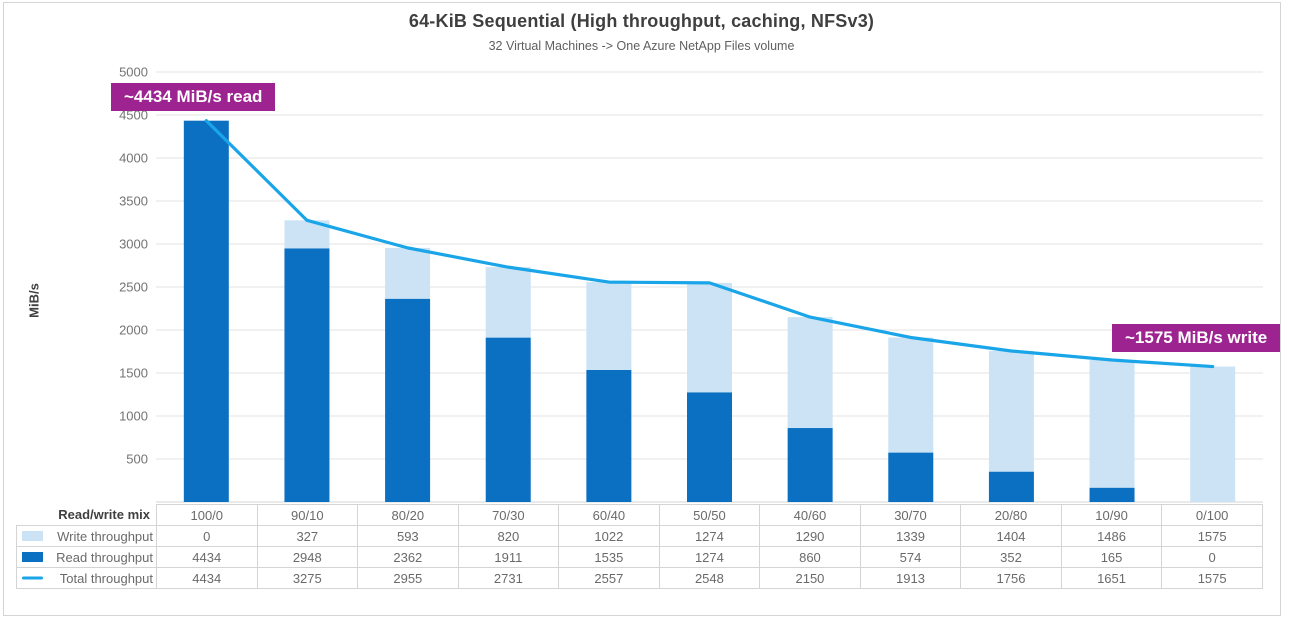 The height and width of the screenshot is (626, 1299). Describe the element at coordinates (709, 578) in the screenshot. I see `value-cell: 2548` at that location.